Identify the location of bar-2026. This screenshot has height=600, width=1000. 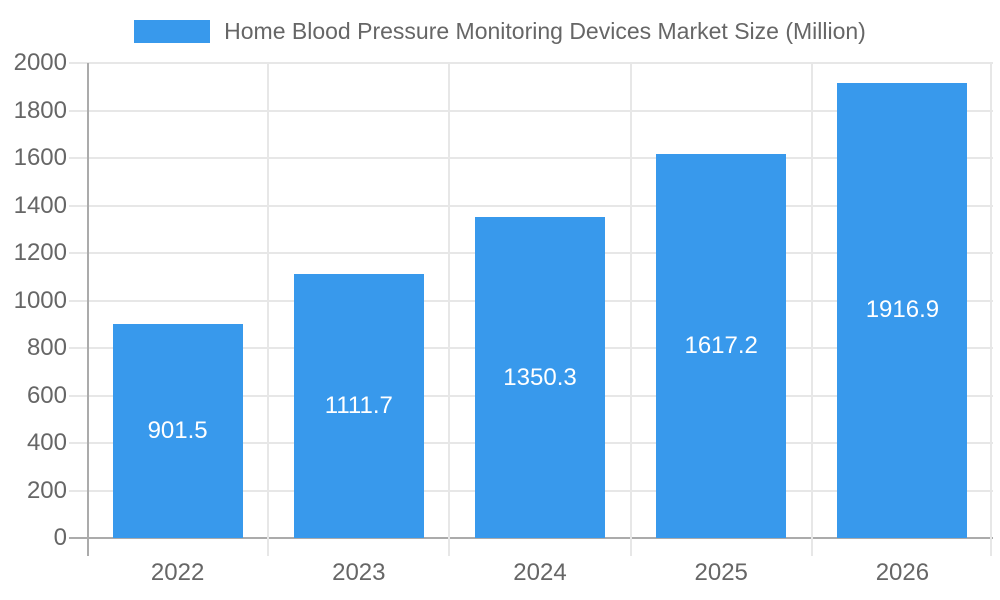
(902, 310).